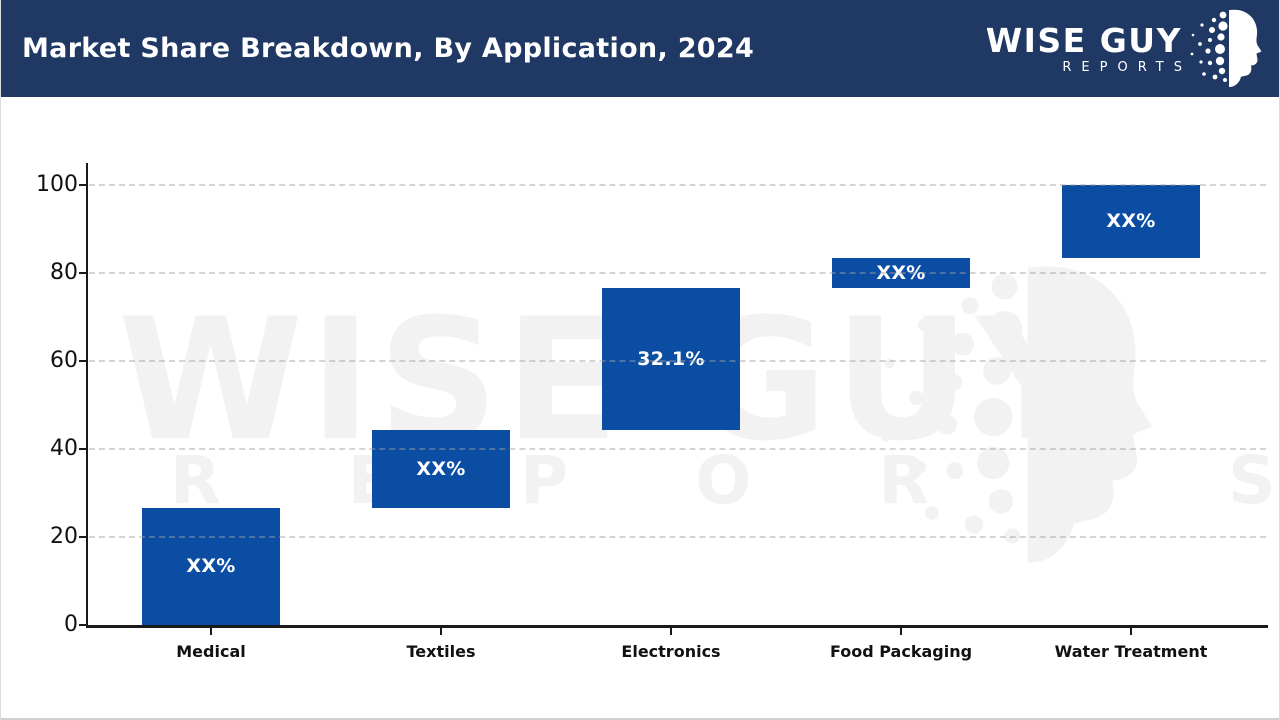  I want to click on y-tick-label-100: 100, so click(57, 184).